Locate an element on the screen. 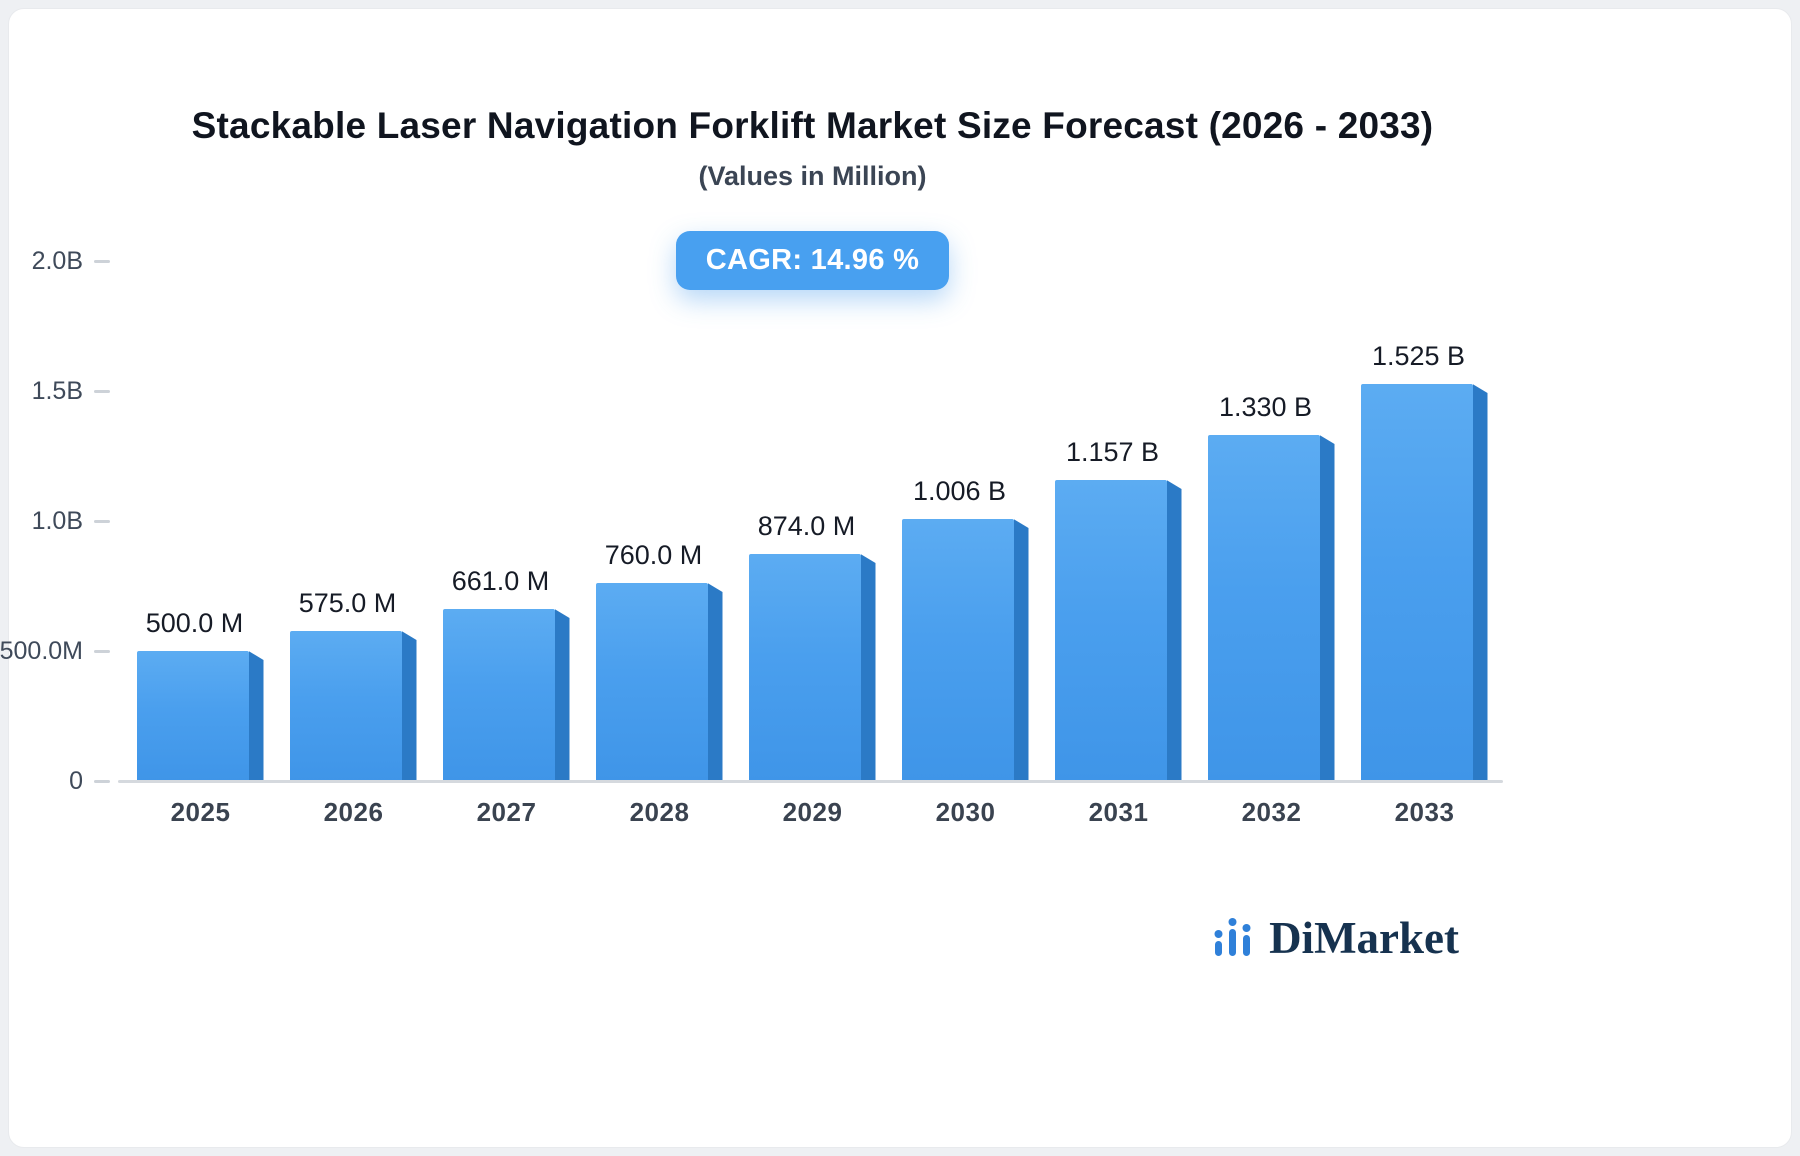 The image size is (1800, 1156). x-axis-label: 2027 is located at coordinates (506, 812).